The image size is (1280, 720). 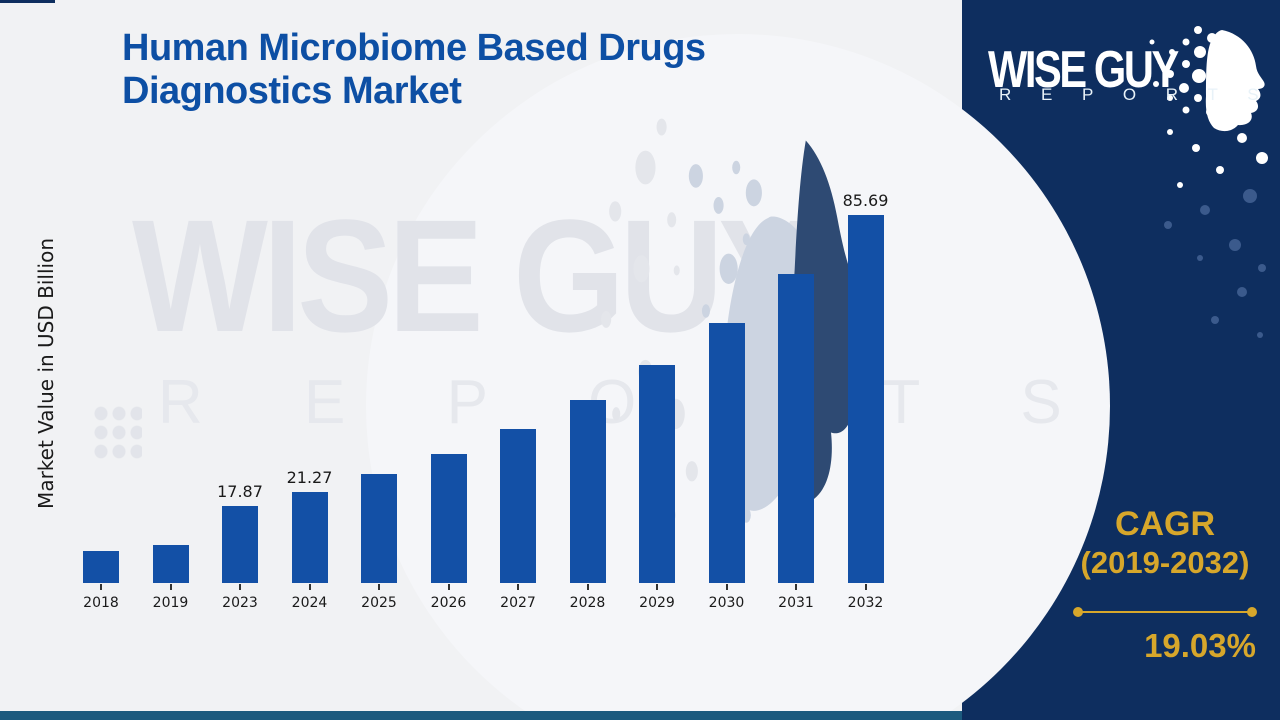 What do you see at coordinates (473, 275) in the screenshot?
I see `watermark-wordmark: WISE GUY` at bounding box center [473, 275].